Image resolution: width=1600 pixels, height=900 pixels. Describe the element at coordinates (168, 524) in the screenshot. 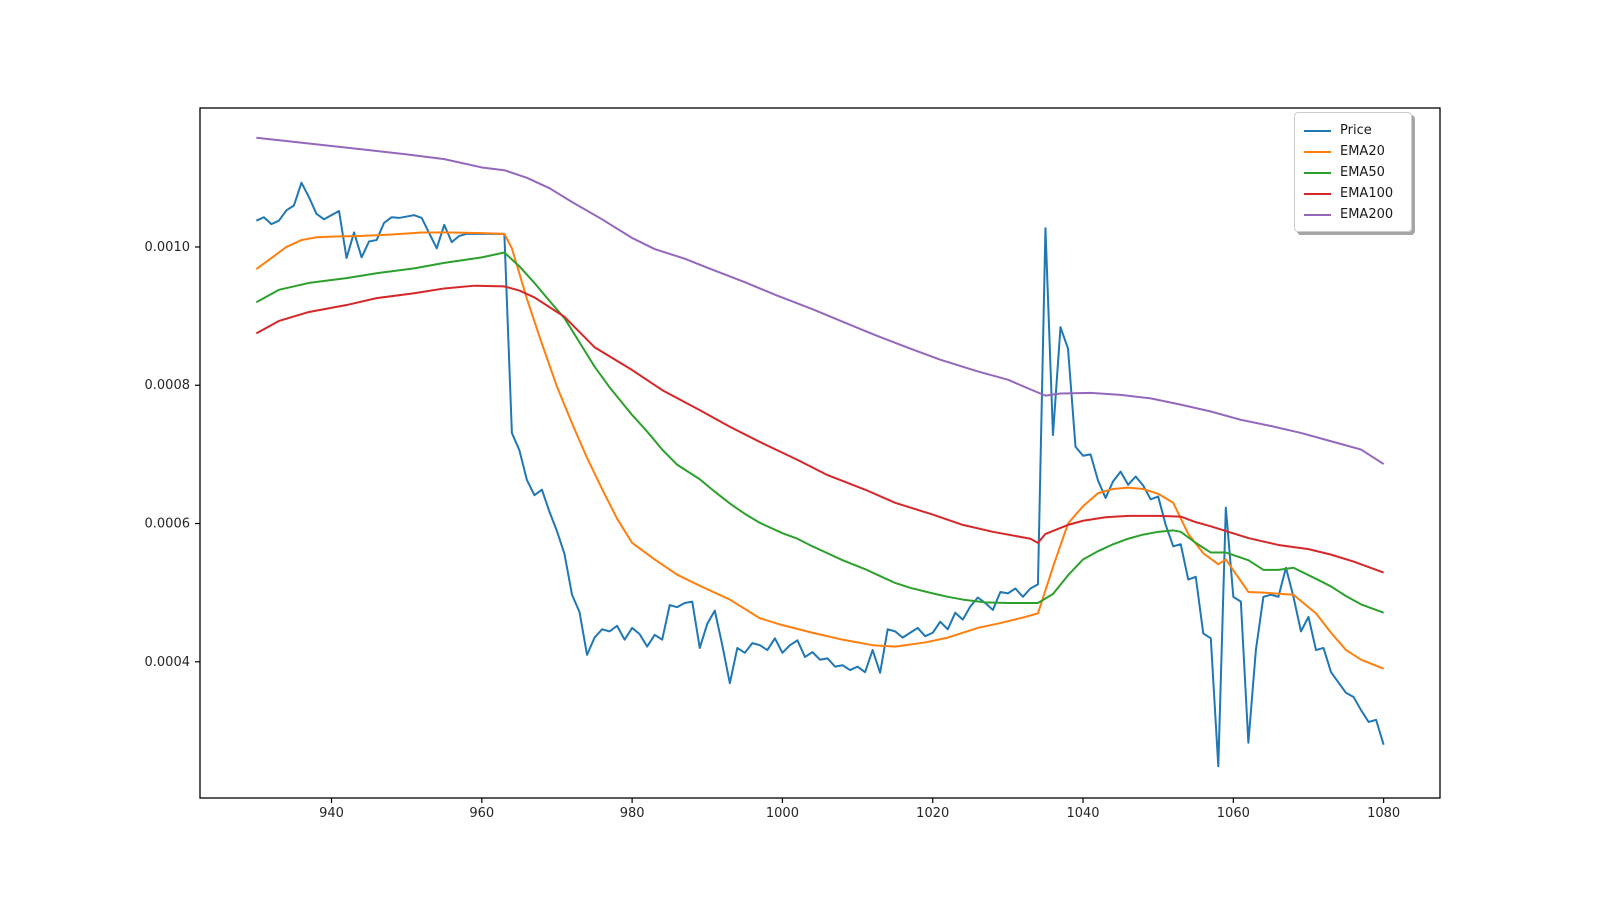

I see `y-tick-label: 0.0006` at that location.